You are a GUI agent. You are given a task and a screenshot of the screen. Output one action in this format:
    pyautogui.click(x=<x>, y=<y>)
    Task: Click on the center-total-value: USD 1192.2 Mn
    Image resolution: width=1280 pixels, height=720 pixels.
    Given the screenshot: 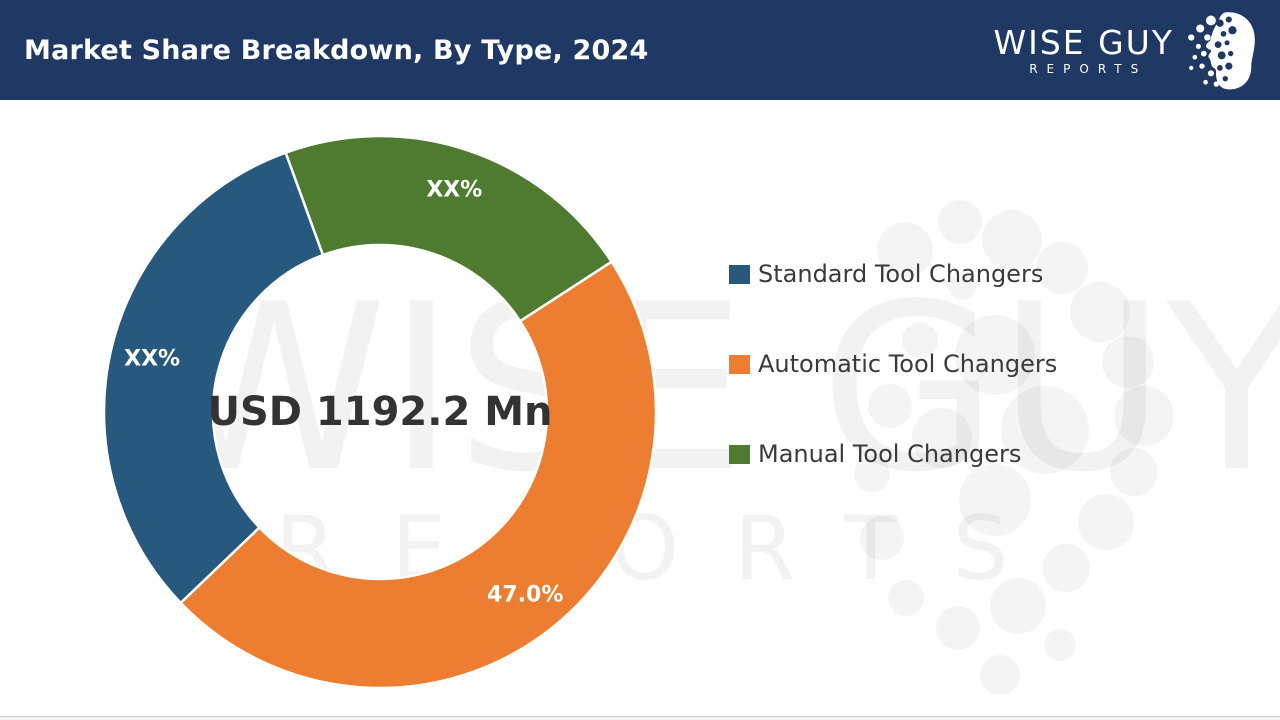 What is the action you would take?
    pyautogui.click(x=380, y=412)
    